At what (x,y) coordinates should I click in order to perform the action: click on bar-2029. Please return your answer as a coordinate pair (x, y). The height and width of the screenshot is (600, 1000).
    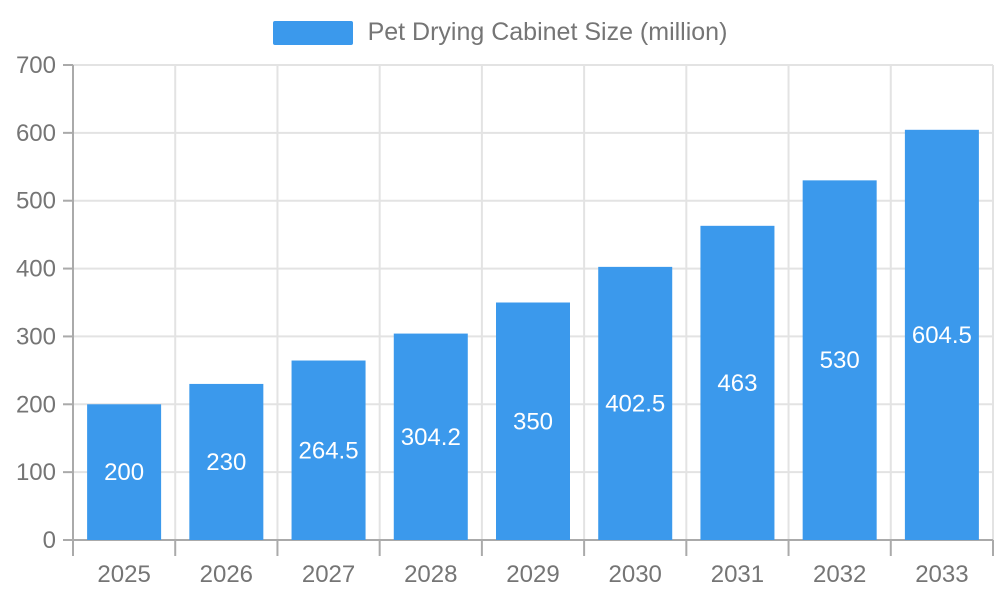
    Looking at the image, I should click on (533, 421).